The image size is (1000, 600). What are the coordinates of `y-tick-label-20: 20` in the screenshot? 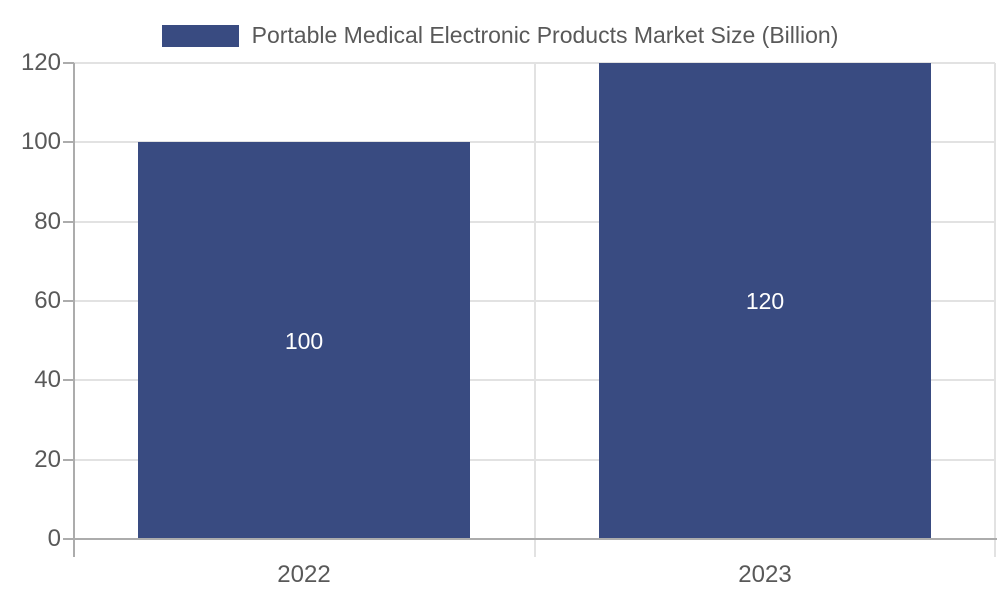 It's located at (47, 459).